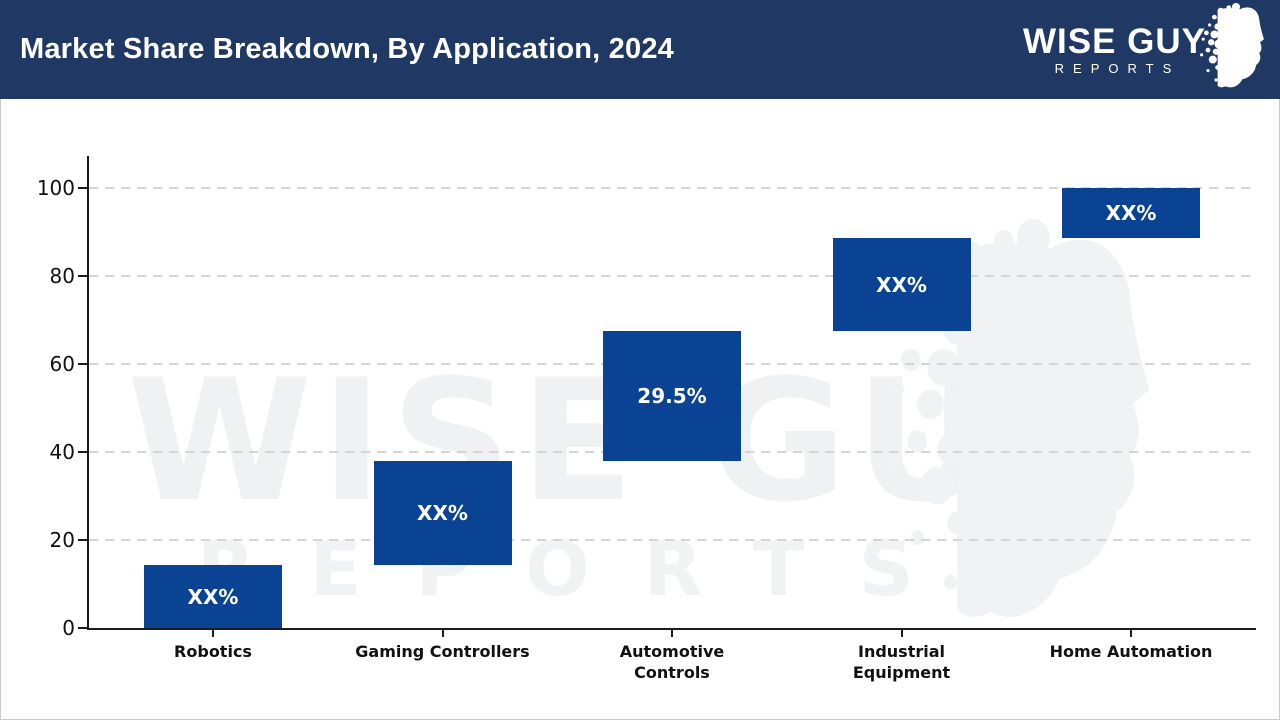  I want to click on bar-automotive-controls: 29.5%, so click(672, 396).